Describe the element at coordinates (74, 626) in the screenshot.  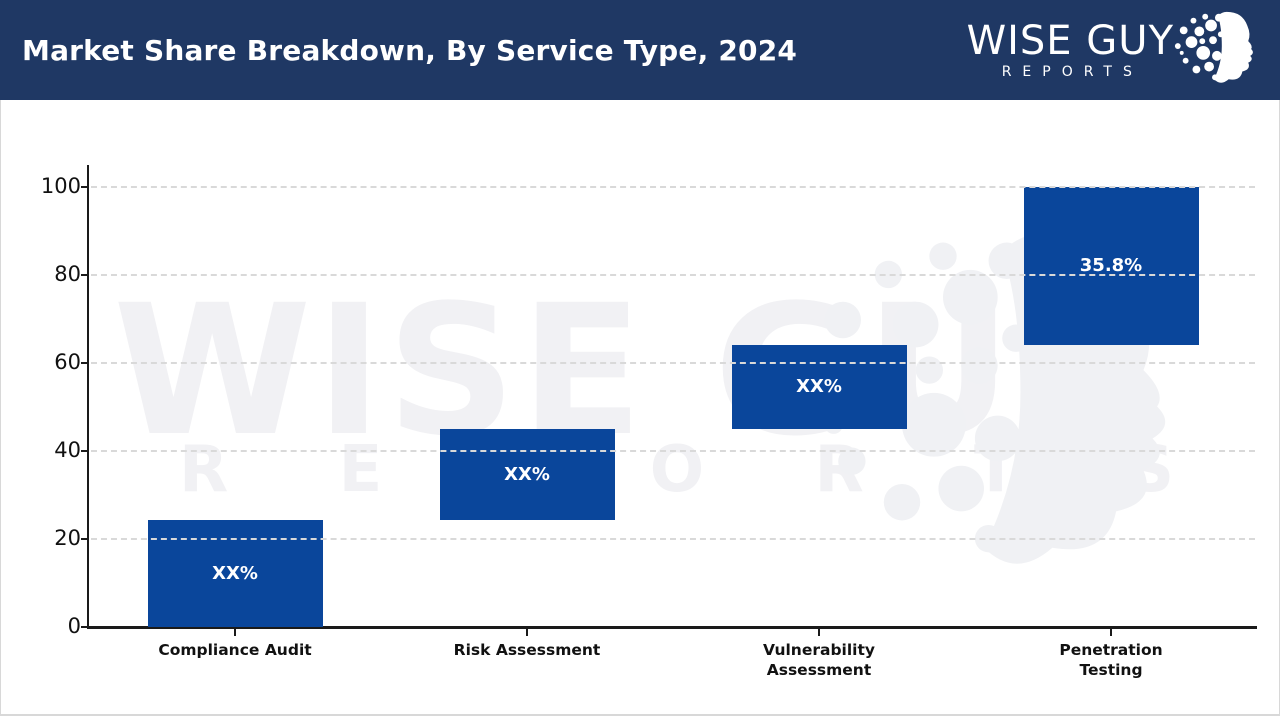
I see `y-tick-label: 0` at that location.